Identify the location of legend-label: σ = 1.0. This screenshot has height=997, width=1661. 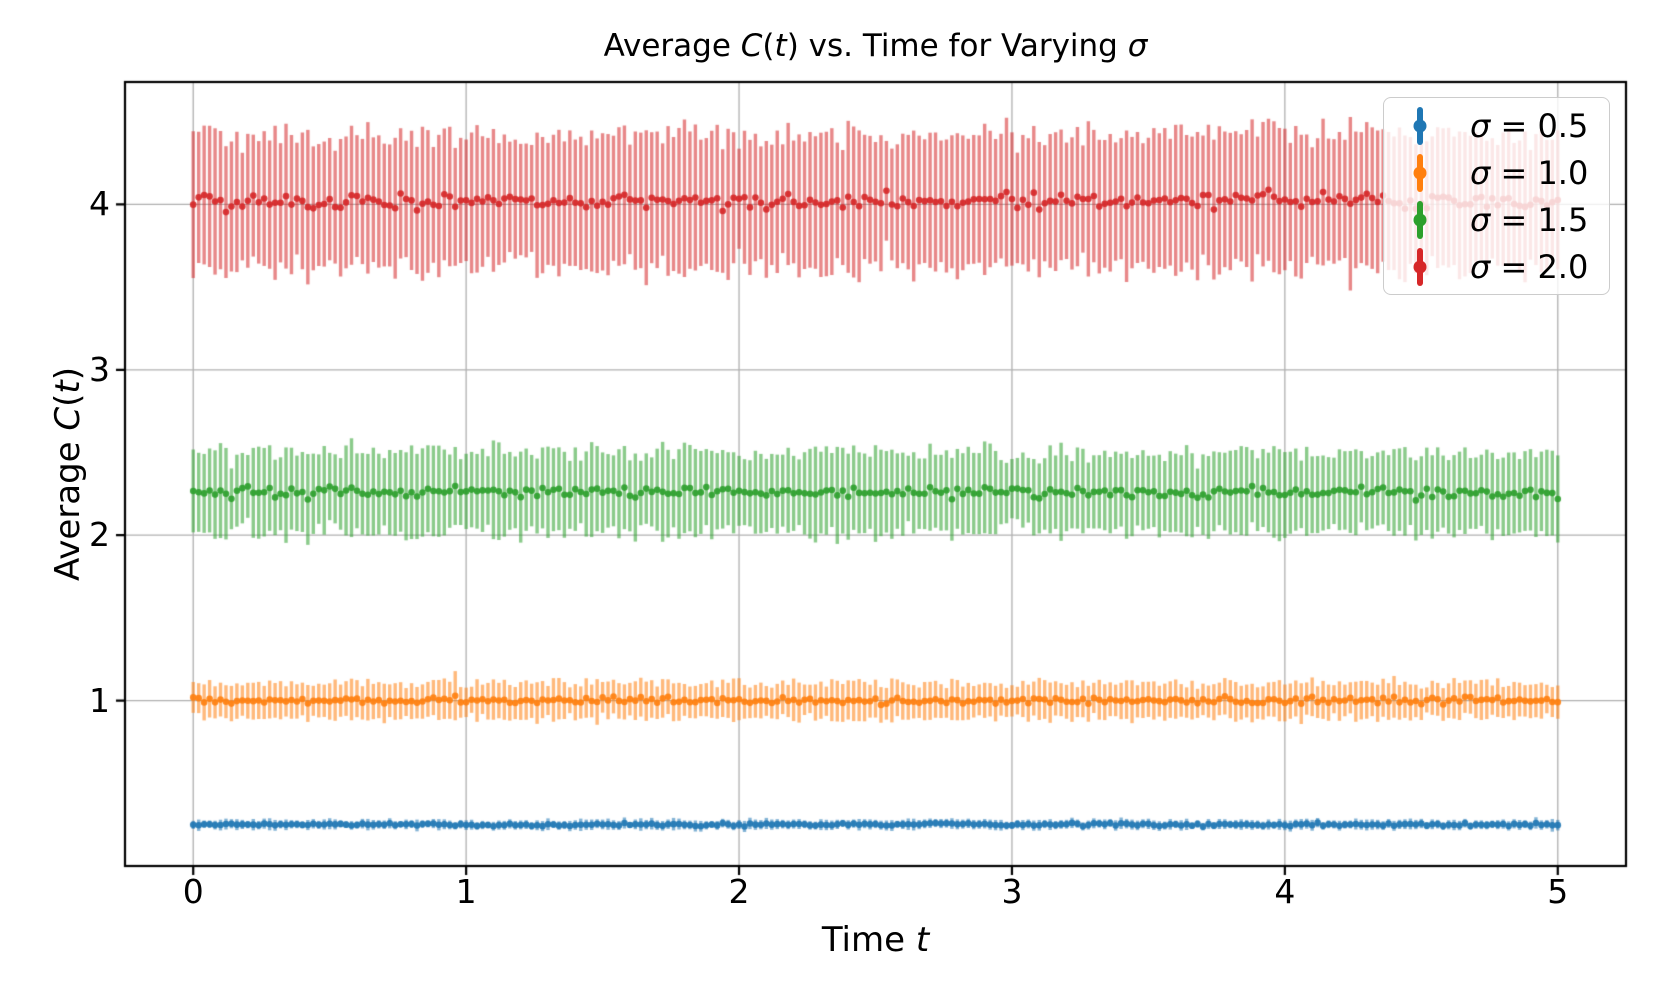
(1529, 173).